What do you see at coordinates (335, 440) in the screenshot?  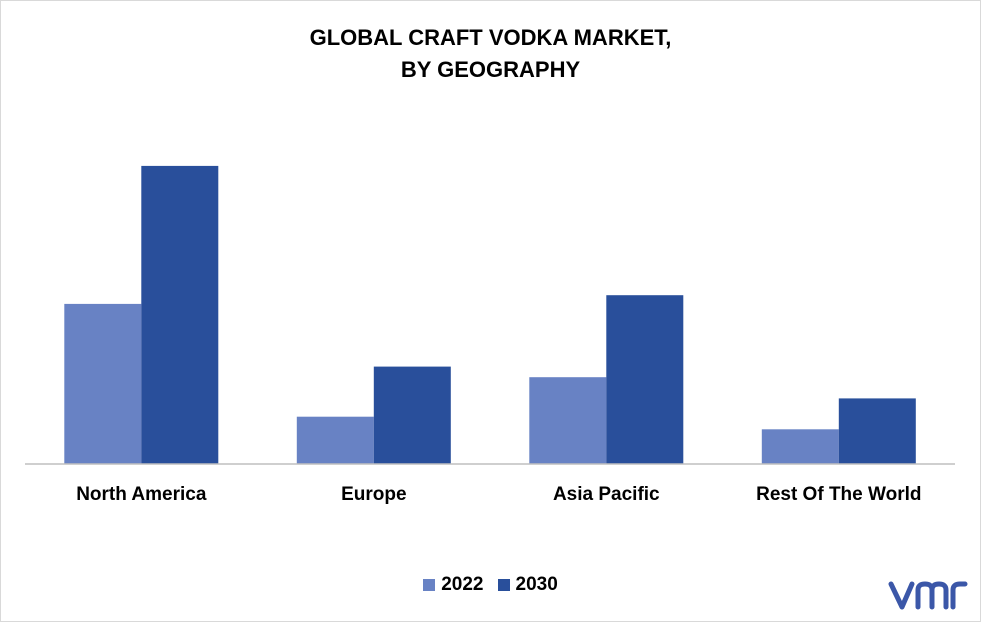 I see `bar-2022-europe` at bounding box center [335, 440].